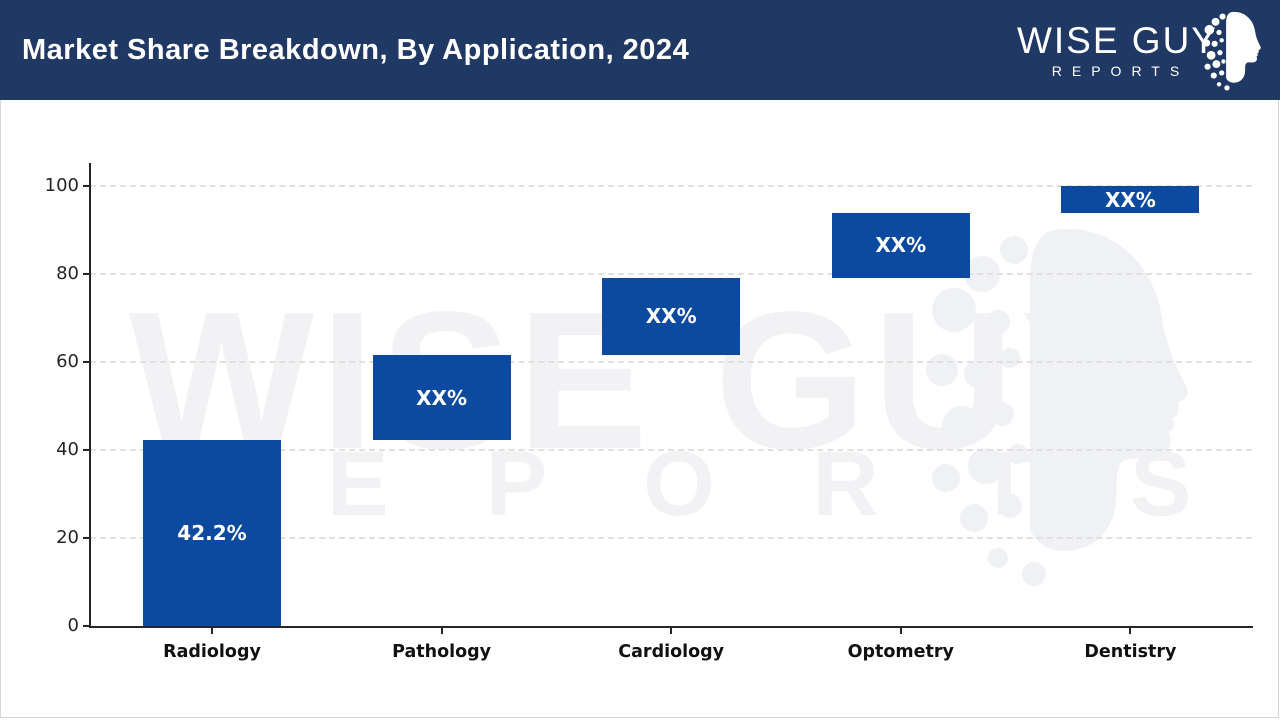  I want to click on logo-subtitle: REPORTS, so click(1120, 71).